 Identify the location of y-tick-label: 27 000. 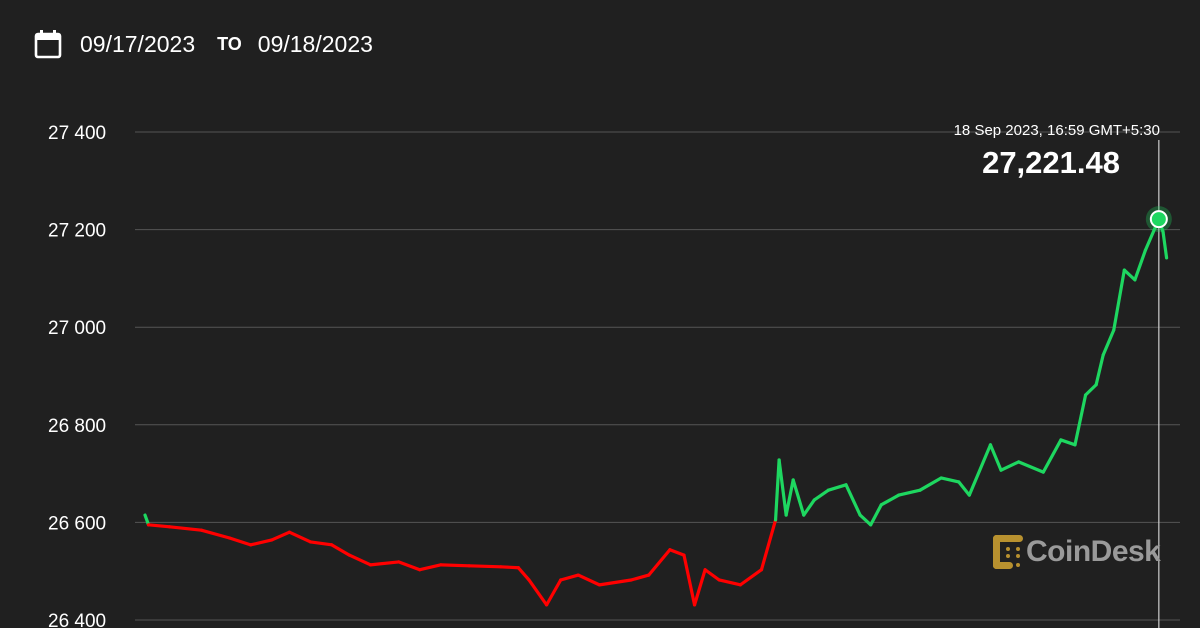
(77, 328).